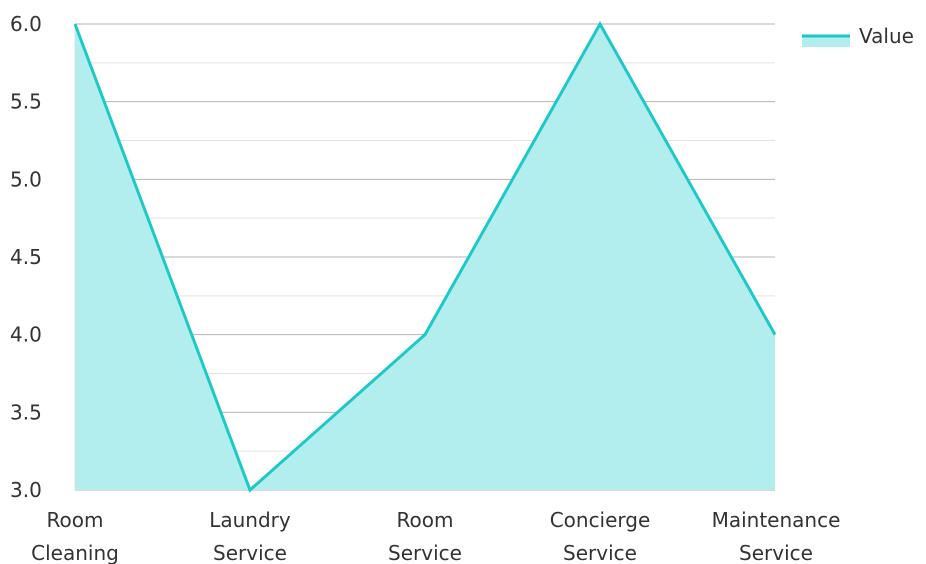 Image resolution: width=926 pixels, height=564 pixels. Describe the element at coordinates (26, 490) in the screenshot. I see `y-tick-label: 3.0` at that location.